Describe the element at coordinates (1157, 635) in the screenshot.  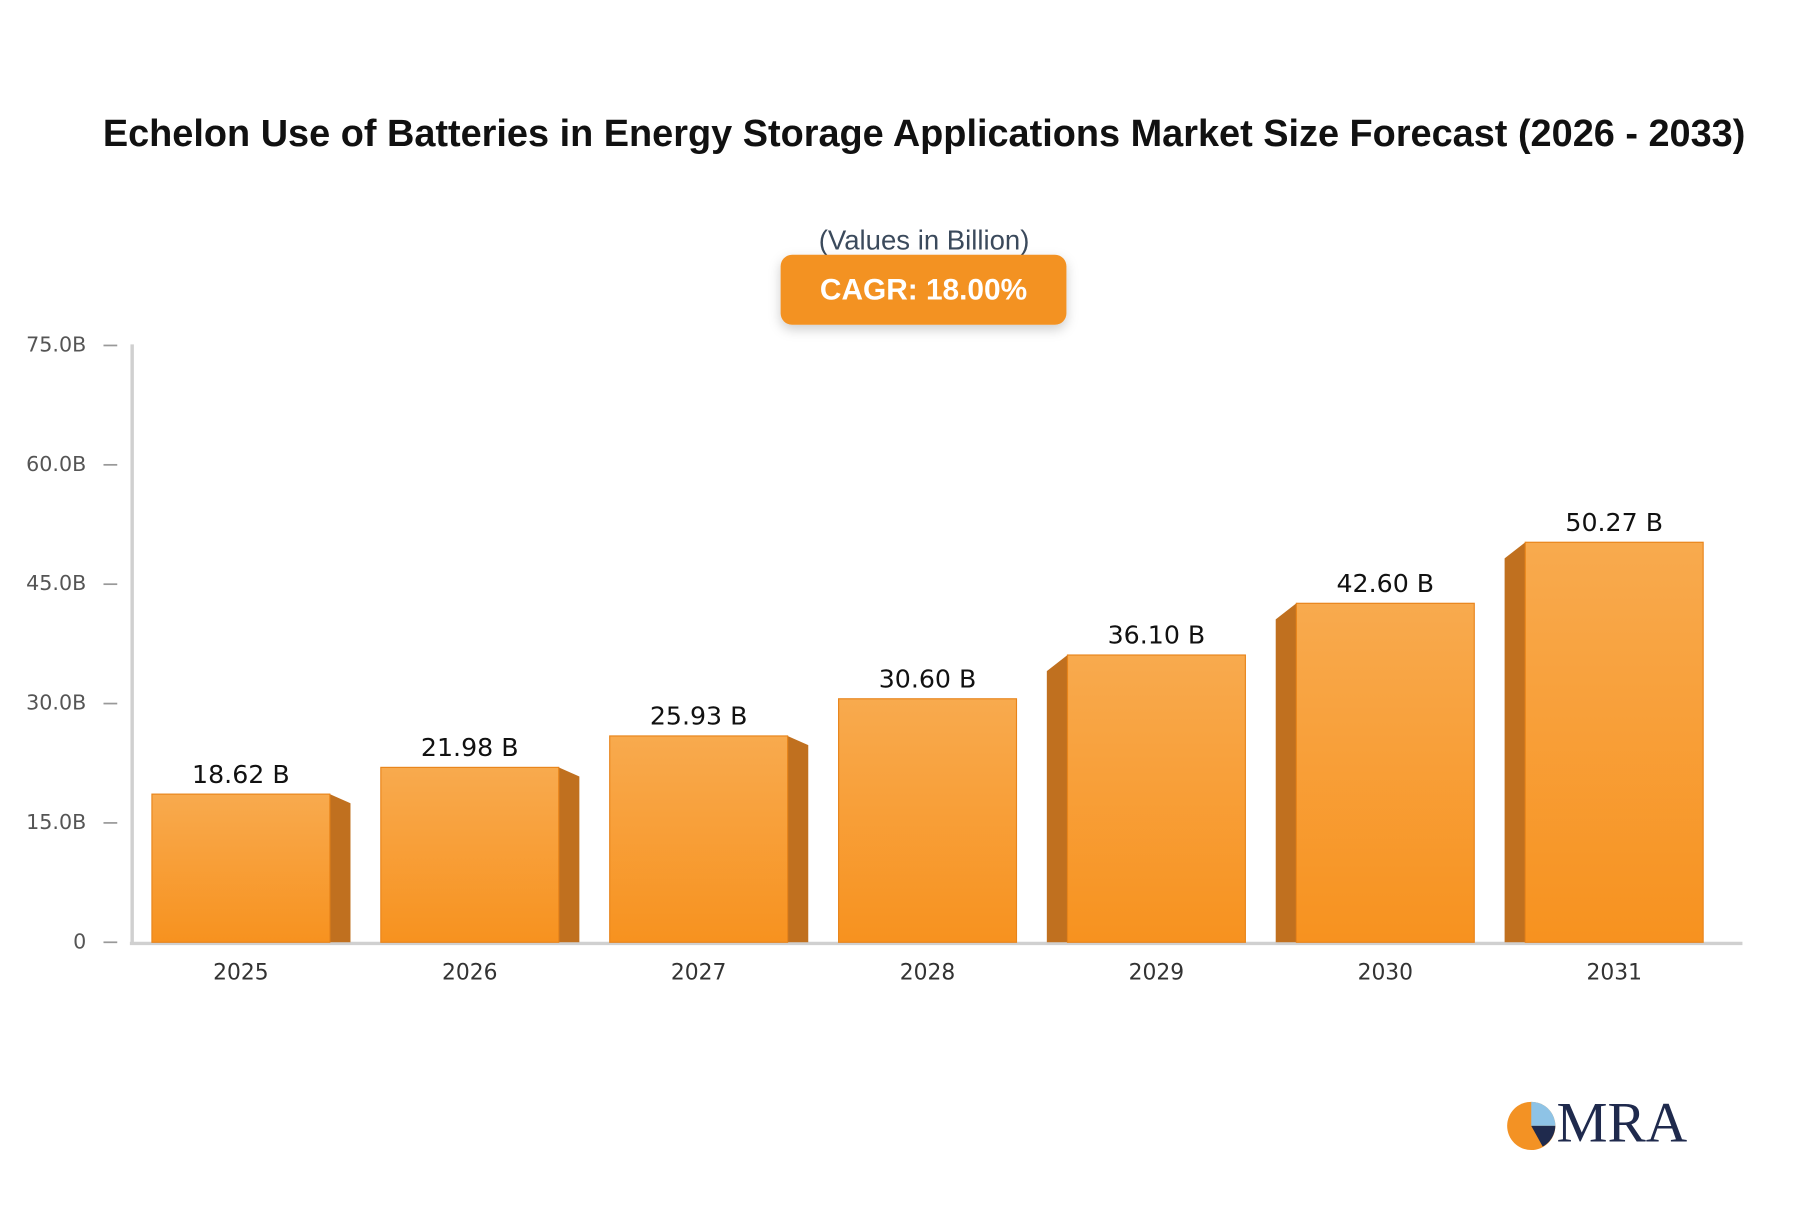
I see `value-label: 36.10 B` at that location.